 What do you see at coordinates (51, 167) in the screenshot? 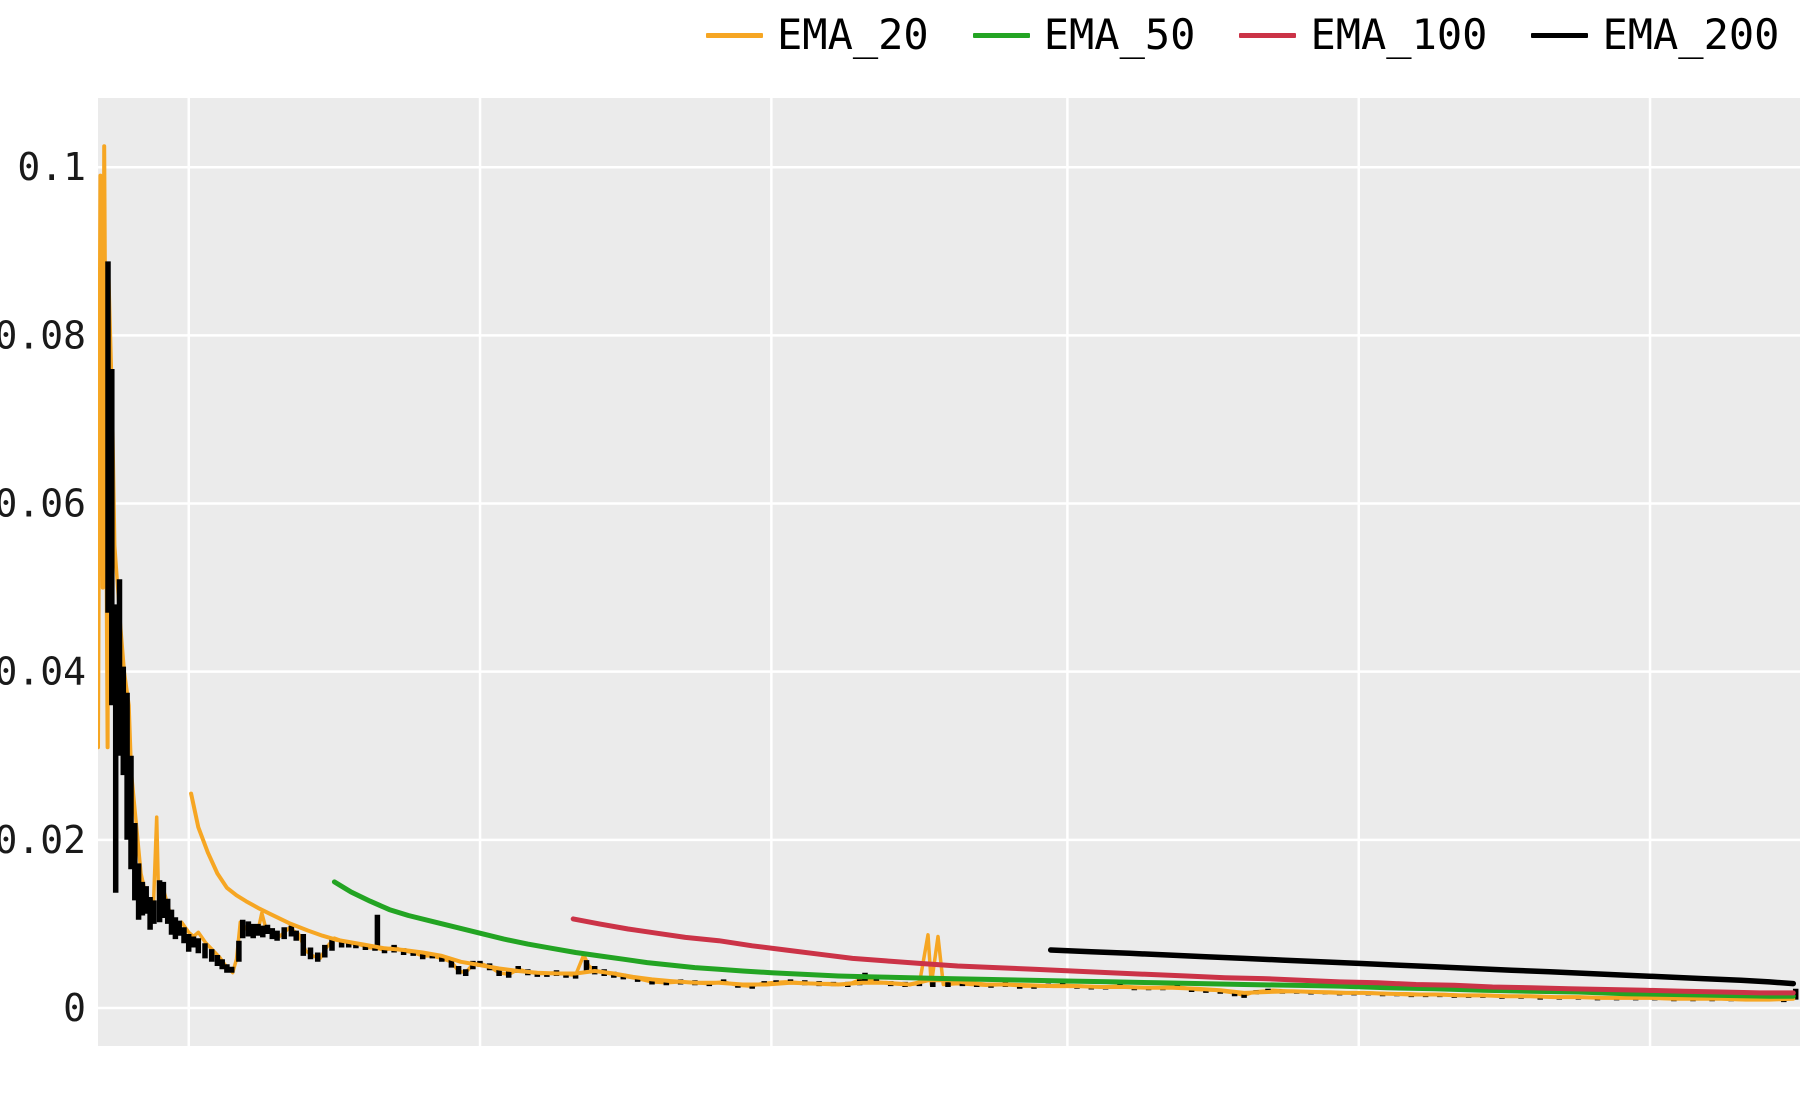
I see `y-tick-label: 0.1` at bounding box center [51, 167].